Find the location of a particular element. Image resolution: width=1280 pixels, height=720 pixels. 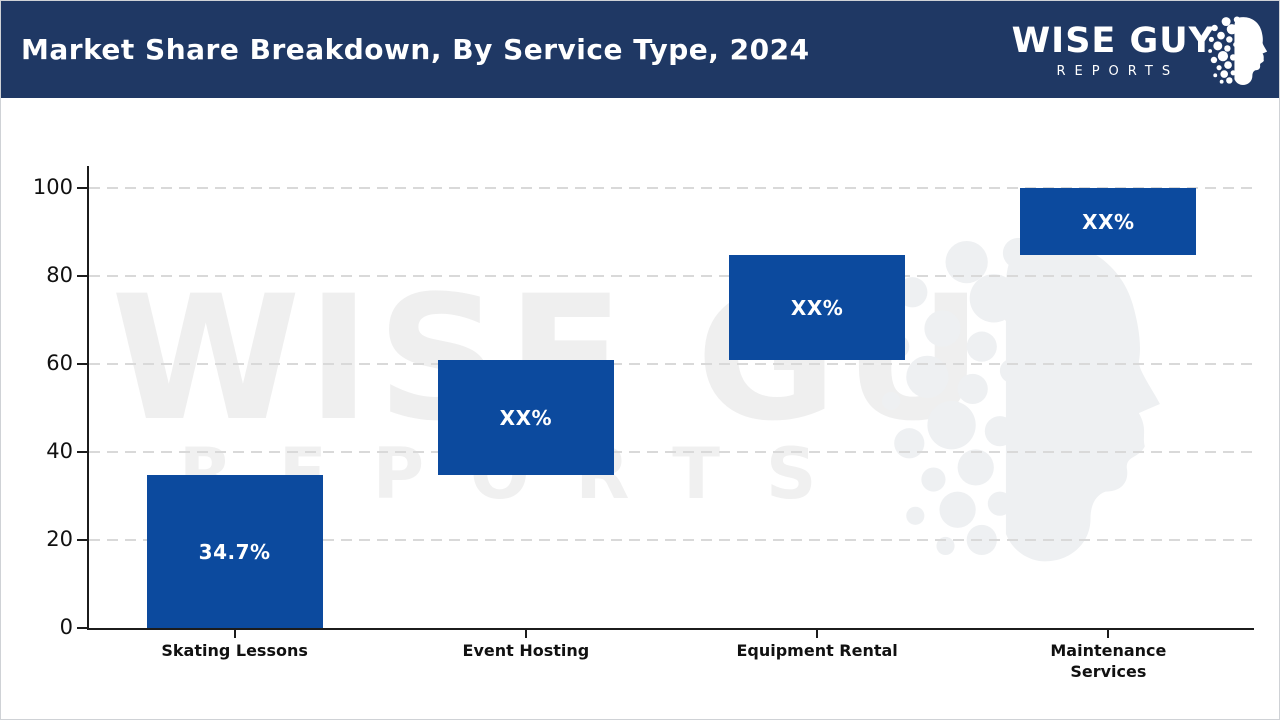

y-tick-label: 80 is located at coordinates (59, 275).